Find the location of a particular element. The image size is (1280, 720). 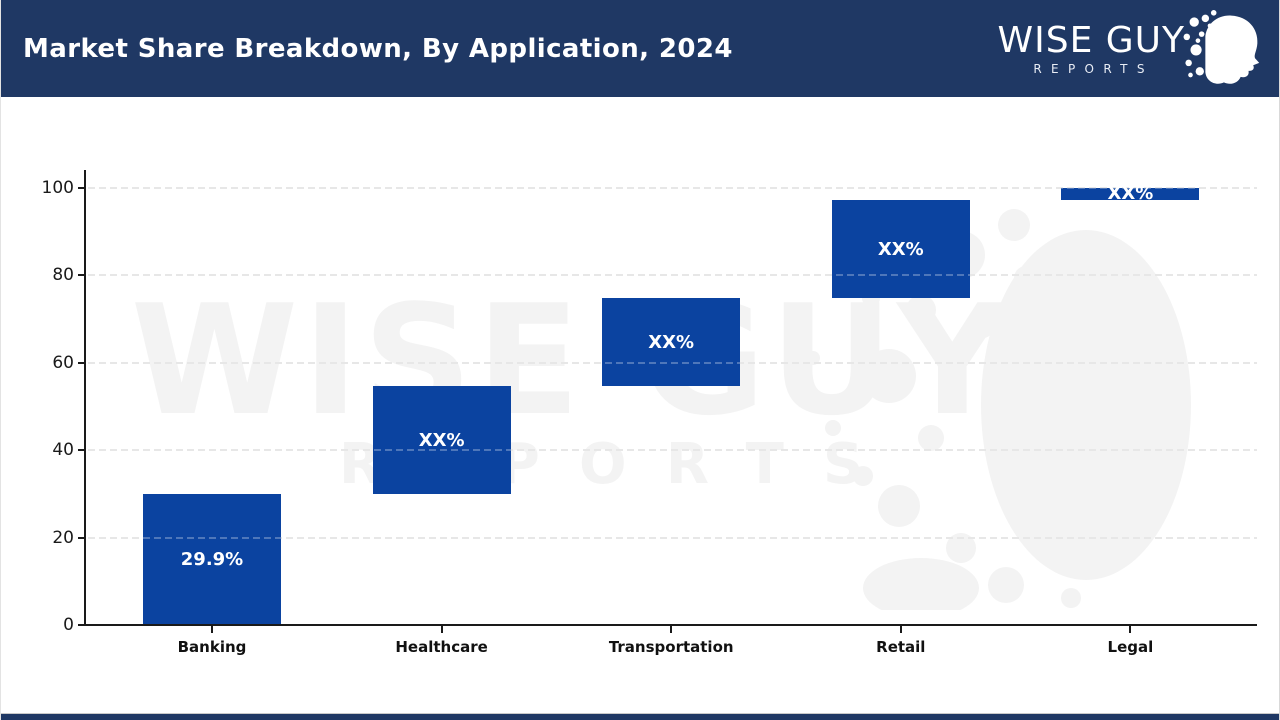

bar-healthcare: XX% is located at coordinates (441, 440).